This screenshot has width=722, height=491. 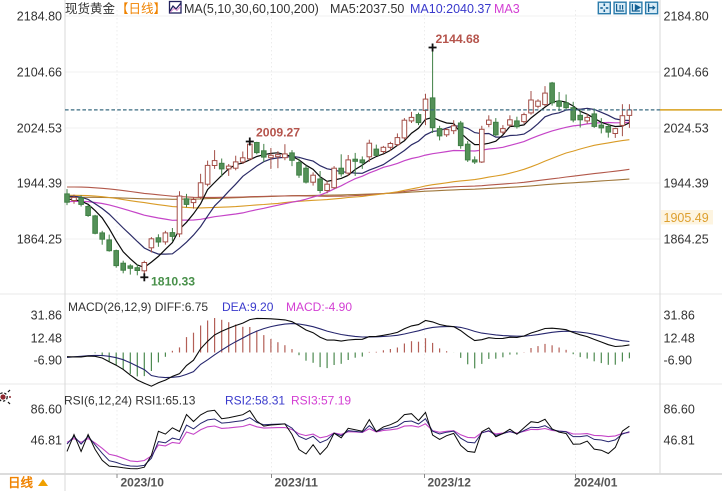 What do you see at coordinates (321, 401) in the screenshot?
I see `svg-text: RSI3:57.19` at bounding box center [321, 401].